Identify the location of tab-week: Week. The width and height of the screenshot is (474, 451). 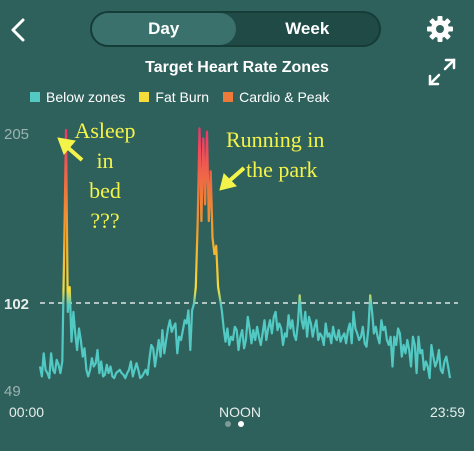
(307, 28).